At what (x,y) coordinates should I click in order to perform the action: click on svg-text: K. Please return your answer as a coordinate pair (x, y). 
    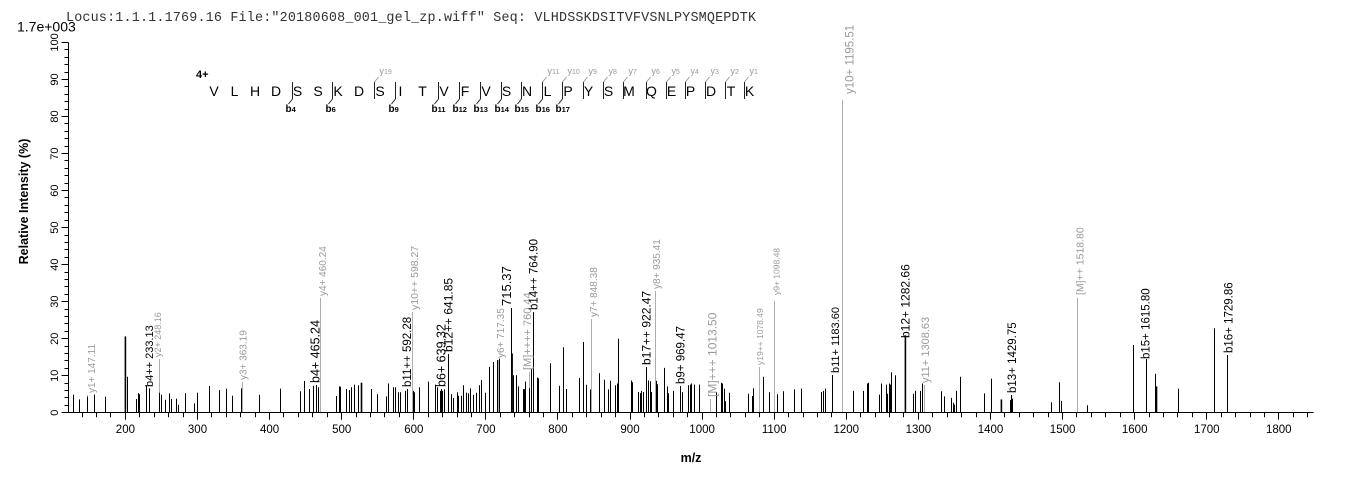
    Looking at the image, I should click on (338, 91).